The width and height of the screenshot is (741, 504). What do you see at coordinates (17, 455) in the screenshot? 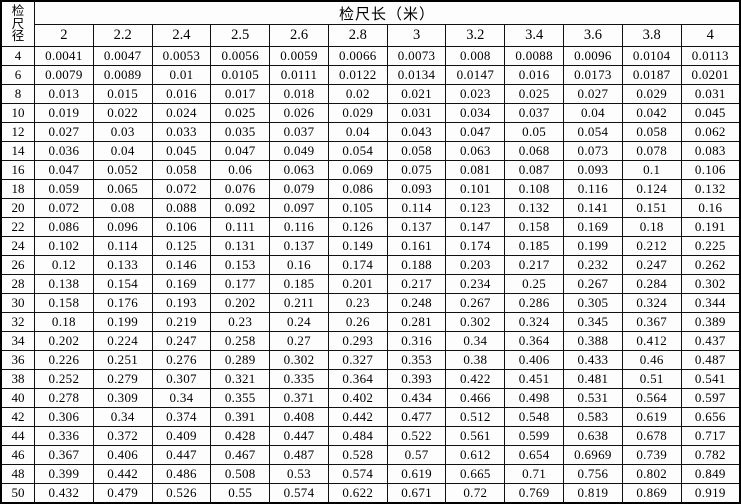
I see `row-header-diameter: 46` at bounding box center [17, 455].